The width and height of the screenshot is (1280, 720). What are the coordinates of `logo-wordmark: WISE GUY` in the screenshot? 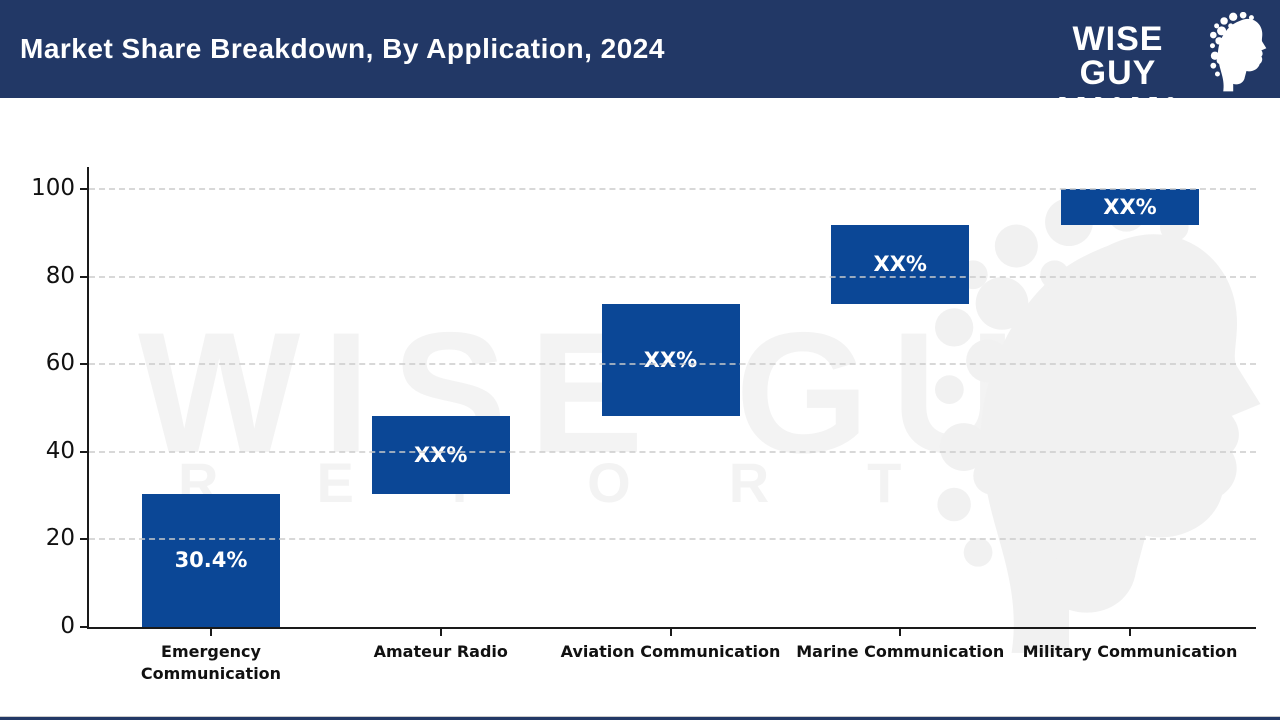 It's located at (1118, 56).